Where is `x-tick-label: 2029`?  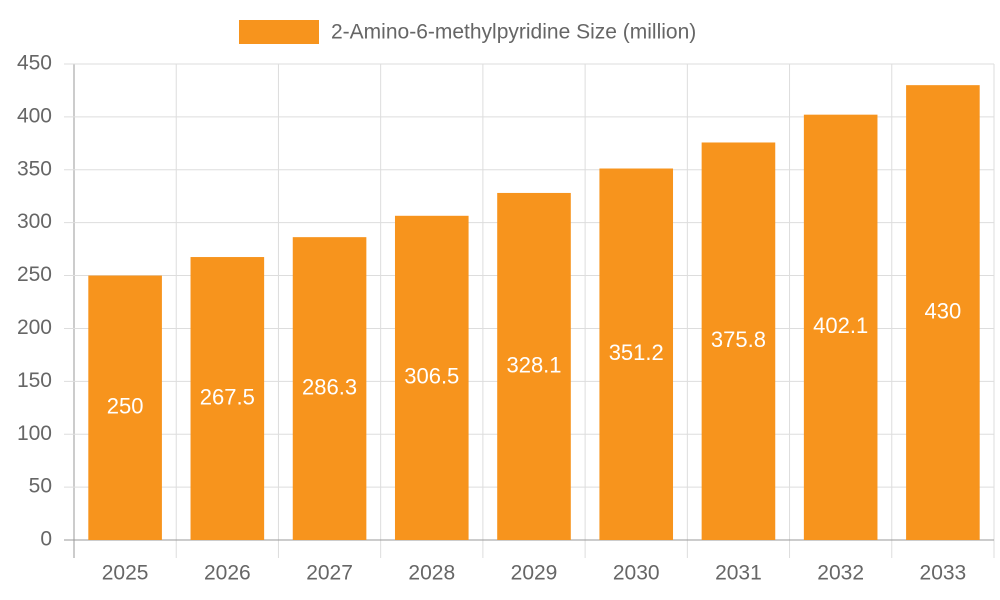 x-tick-label: 2029 is located at coordinates (534, 573).